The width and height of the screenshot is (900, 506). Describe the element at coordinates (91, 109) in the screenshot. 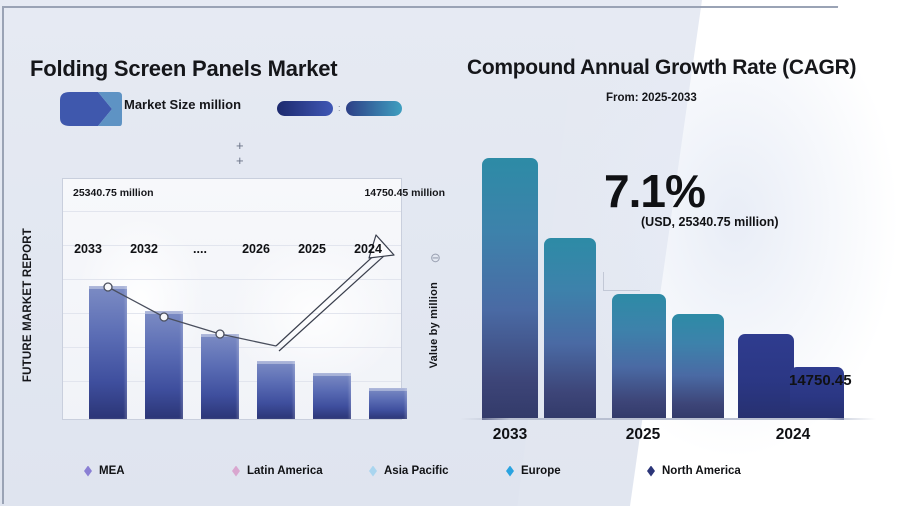

I see `hexagon-logo-icon` at that location.